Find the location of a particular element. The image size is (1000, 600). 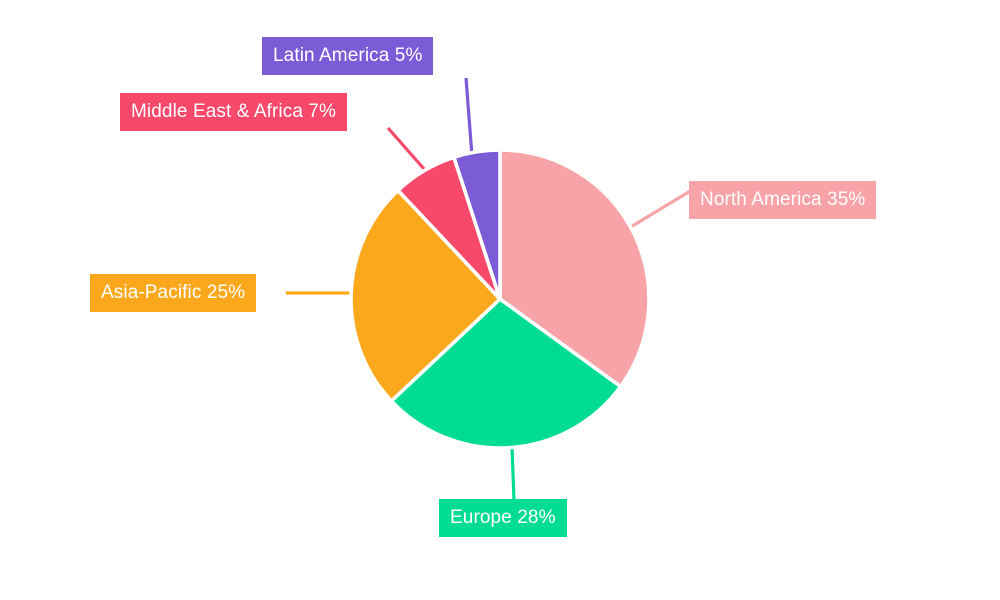

pie-slice-asia-pacific is located at coordinates (425, 295).